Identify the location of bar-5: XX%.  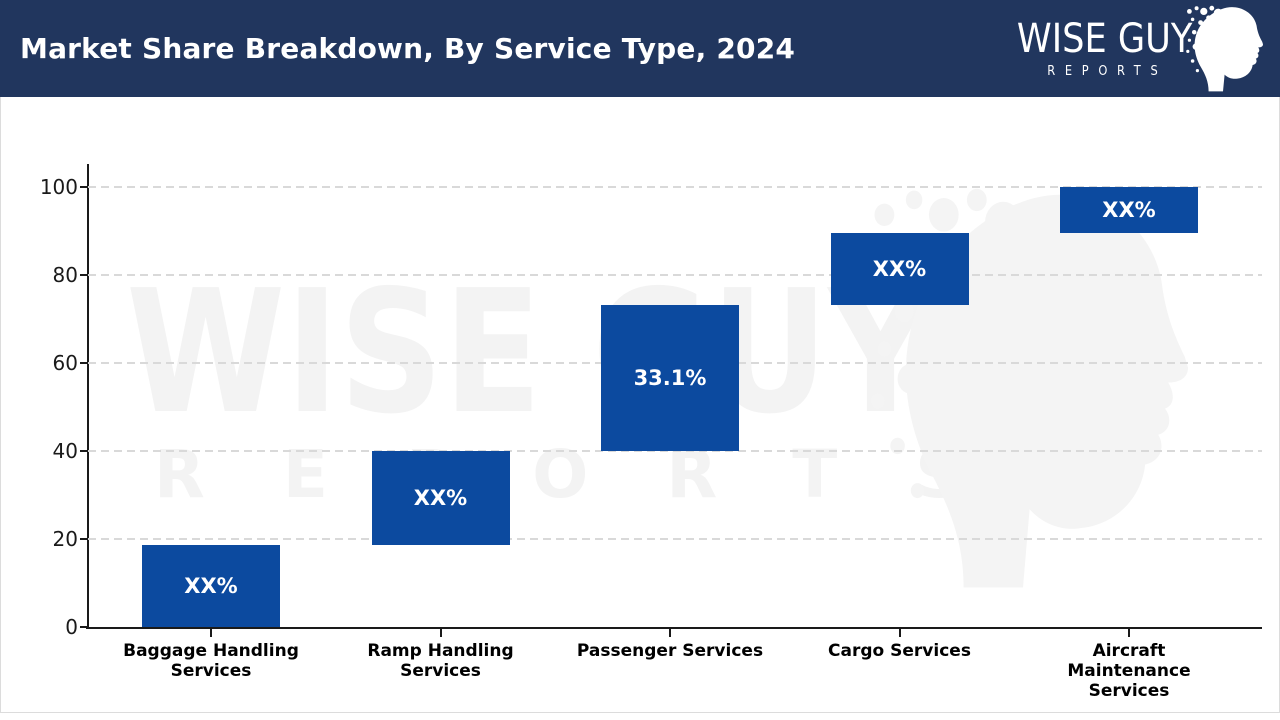
(1129, 210).